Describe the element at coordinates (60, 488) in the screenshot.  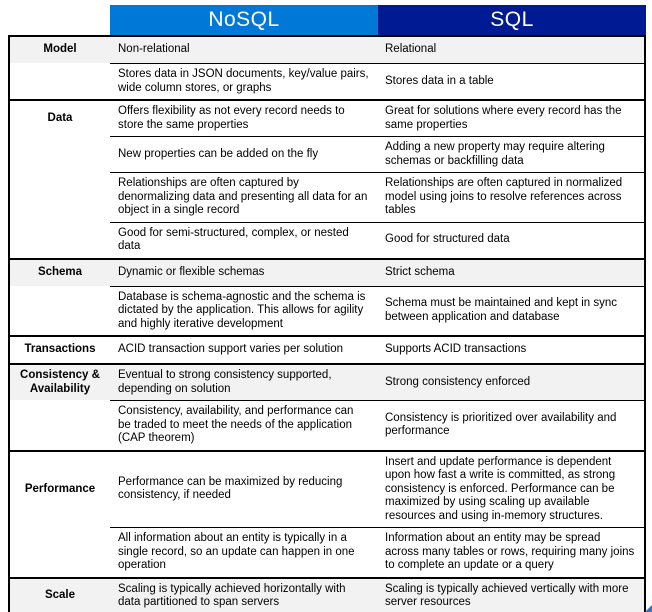
I see `category-label: Performance` at that location.